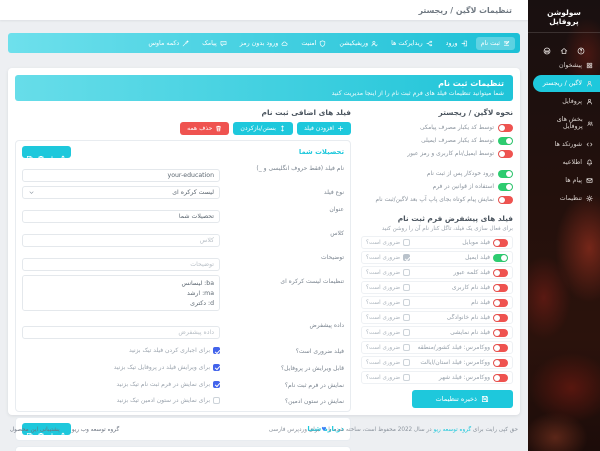  I want to click on toggle-row: استفاده از قوانین در فرم, so click(437, 187).